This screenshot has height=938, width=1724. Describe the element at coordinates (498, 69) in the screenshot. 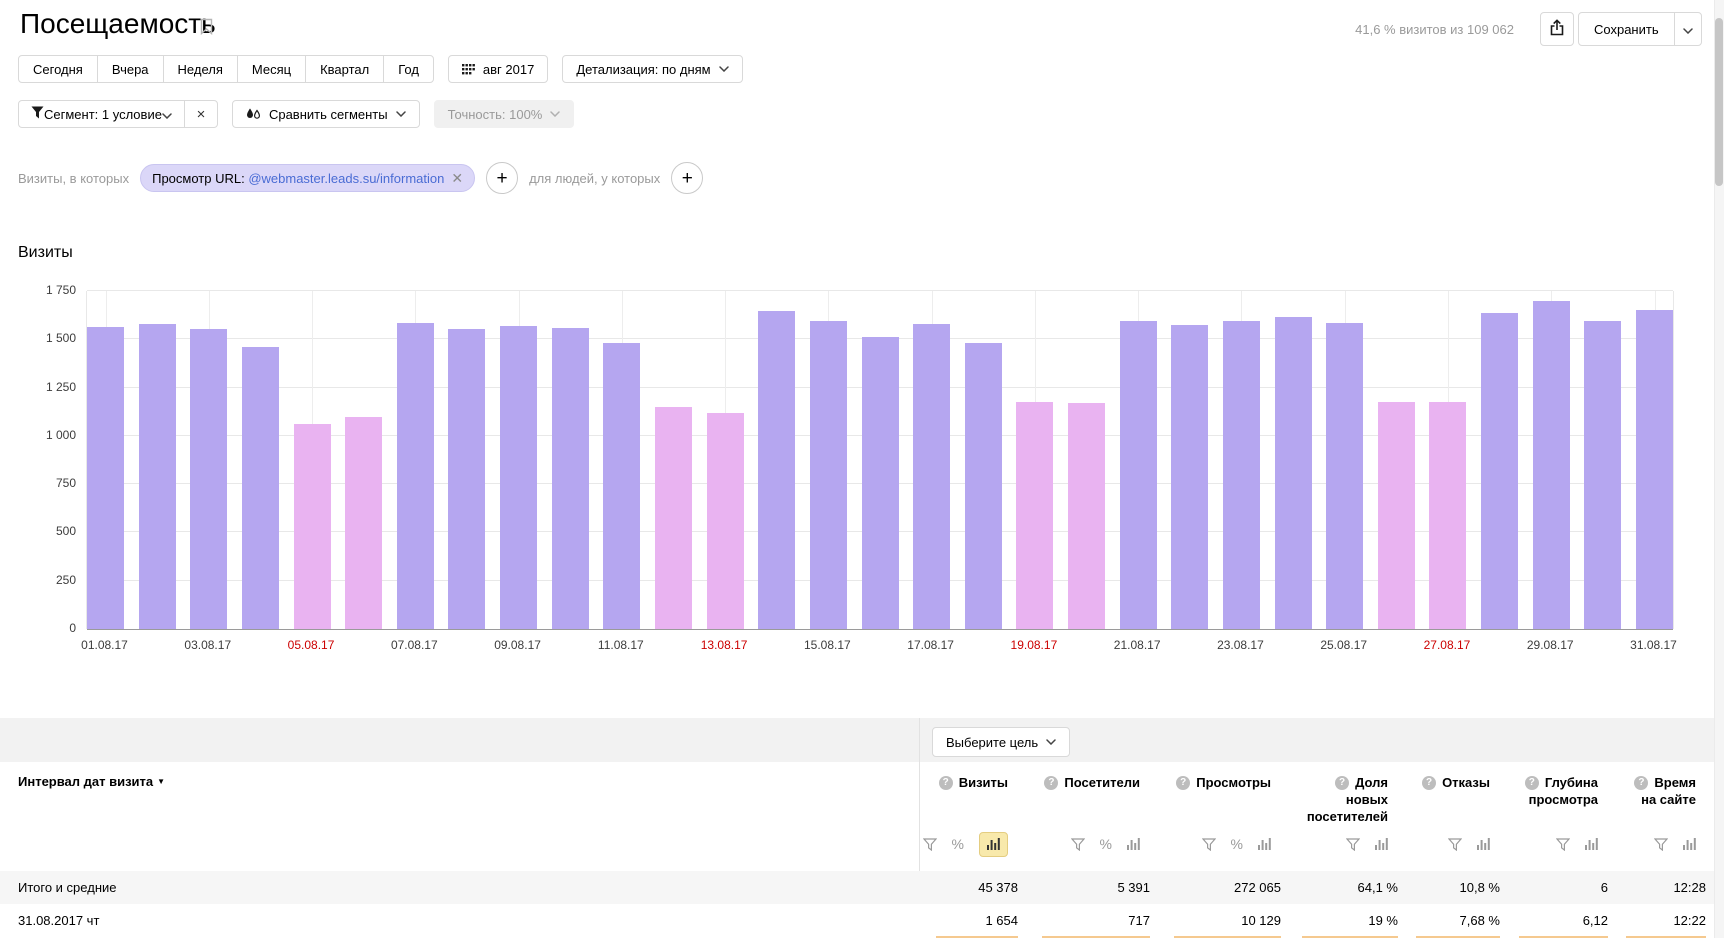

I see `date-picker-button: авг 2017` at that location.